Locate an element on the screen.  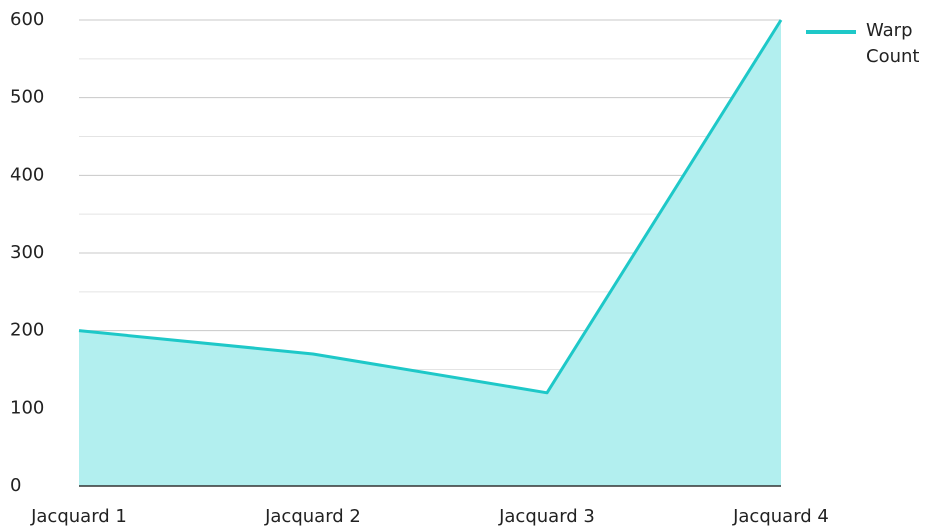
x-tick-label: Jacquard 2 is located at coordinates (312, 516).